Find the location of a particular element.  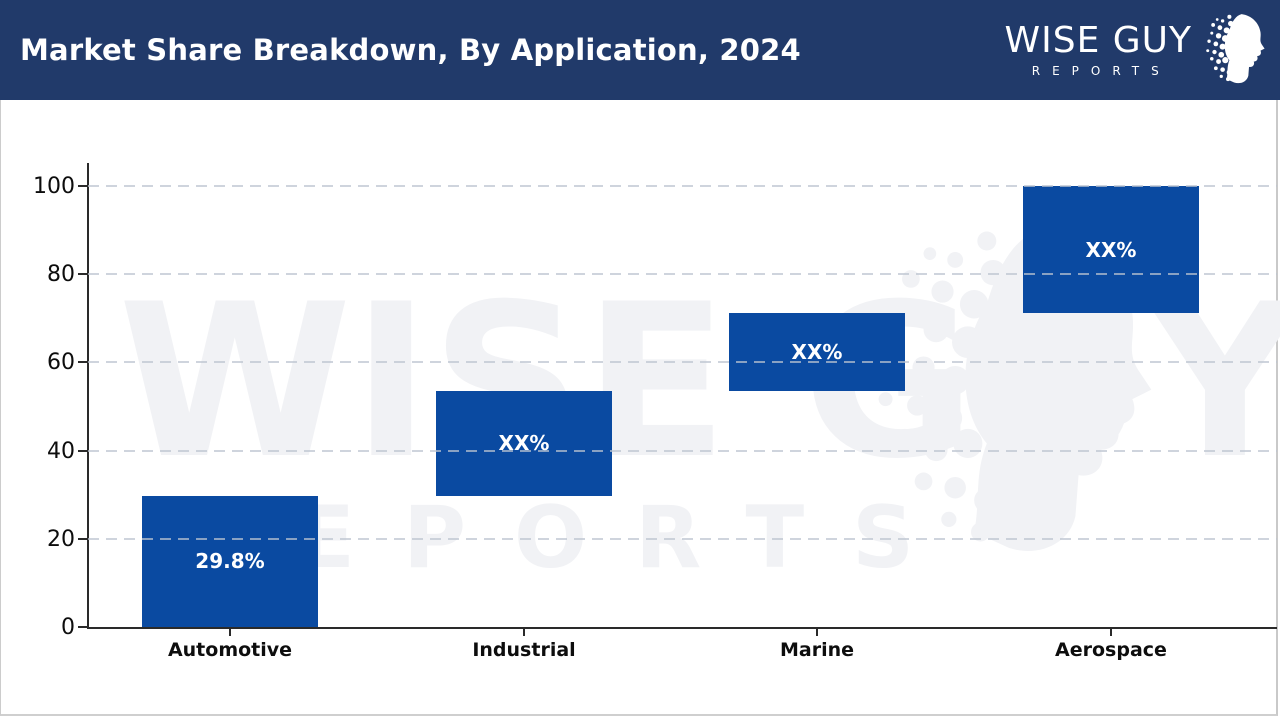

y-tick-label: 0 is located at coordinates (68, 627).